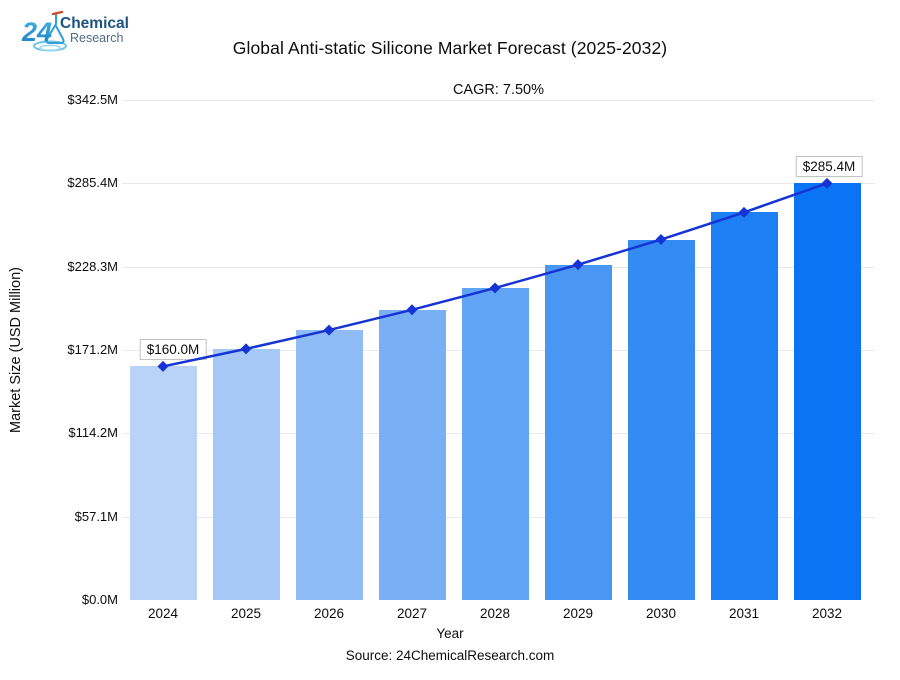  I want to click on bar-2030, so click(661, 419).